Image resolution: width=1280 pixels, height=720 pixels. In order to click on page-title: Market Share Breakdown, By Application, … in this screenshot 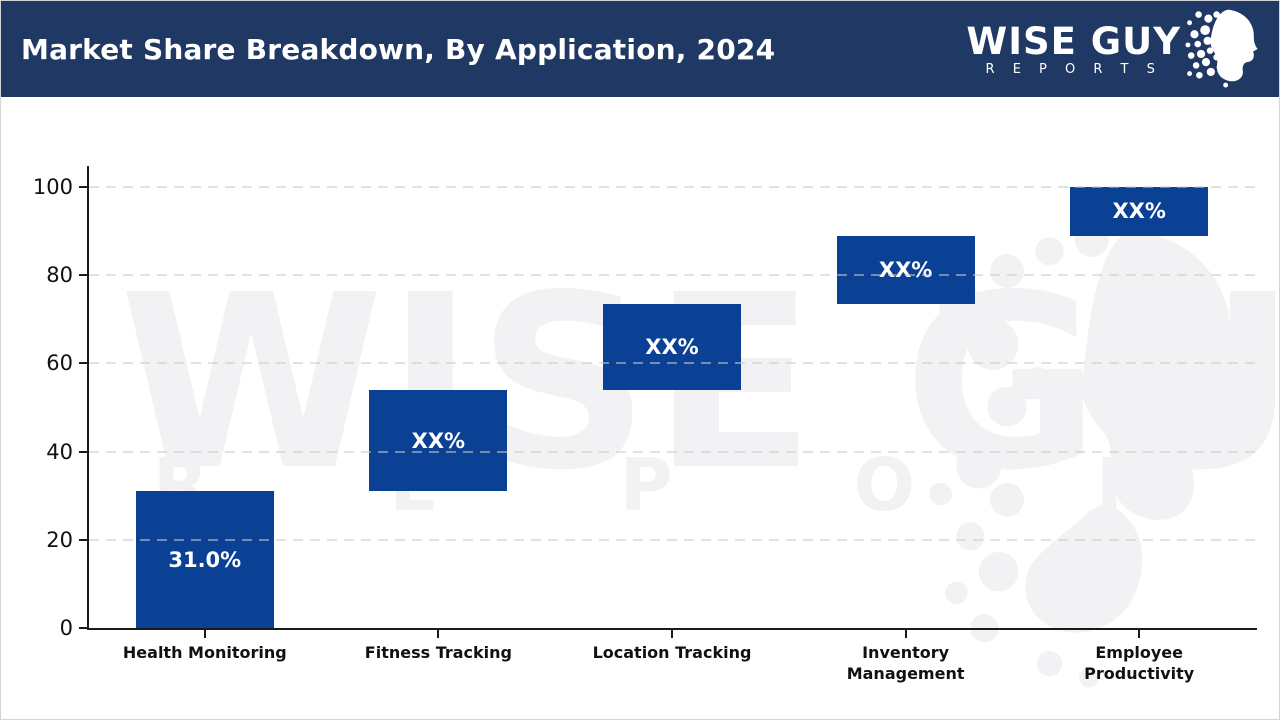, I will do `click(398, 49)`.